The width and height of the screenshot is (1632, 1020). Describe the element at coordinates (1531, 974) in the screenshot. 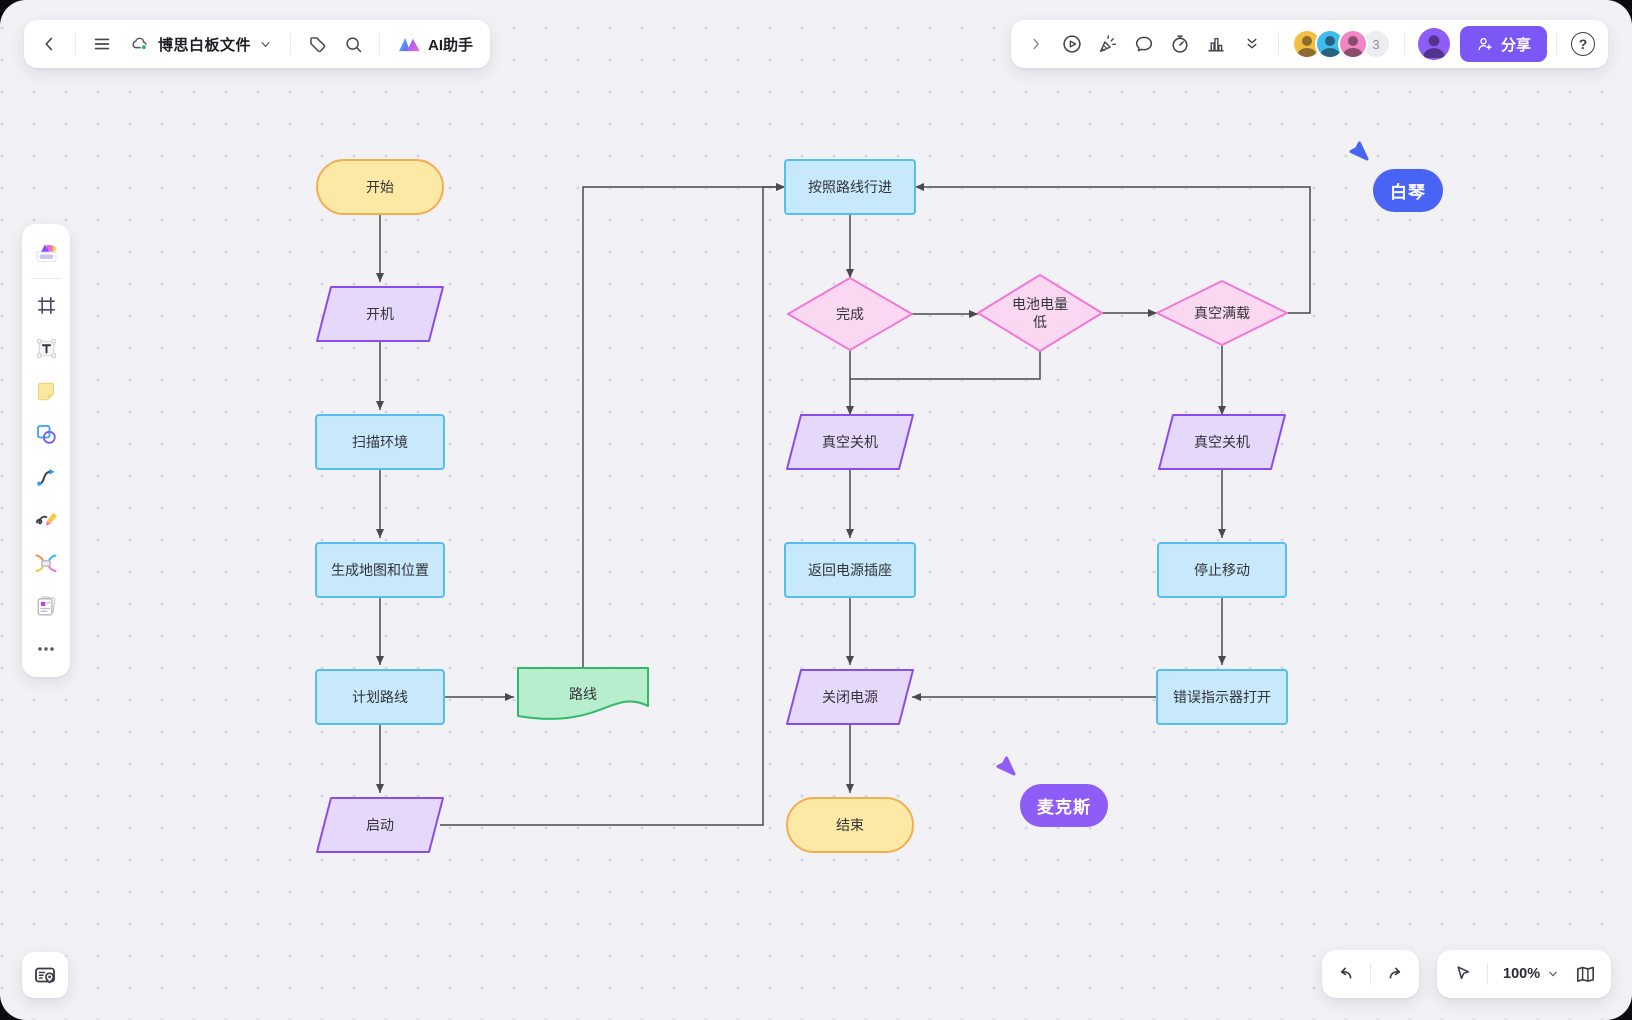

I see `zoom-level-dropdown: 100%` at that location.